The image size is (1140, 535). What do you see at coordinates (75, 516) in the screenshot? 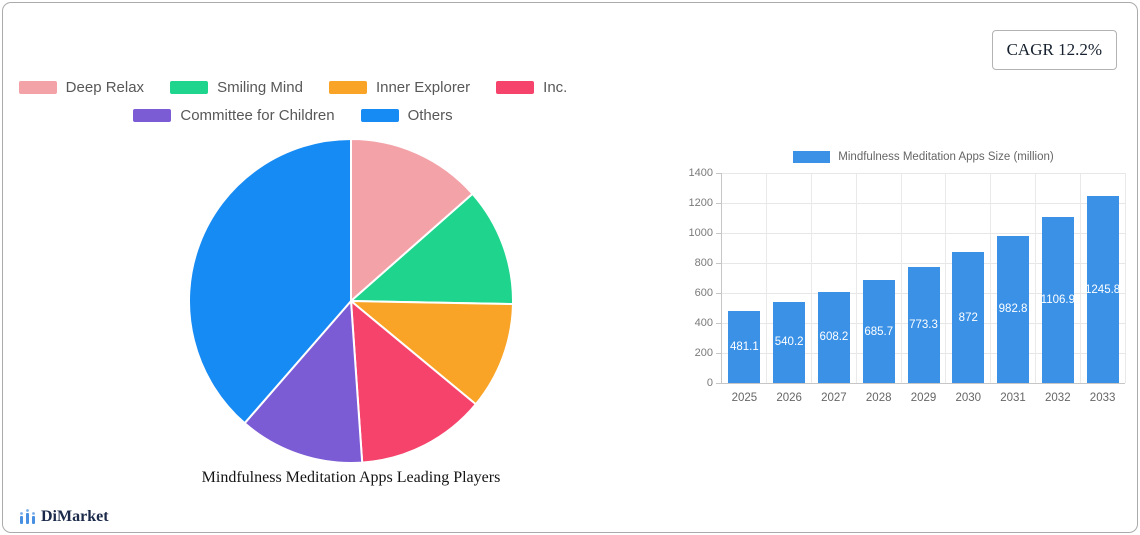
I see `logo-text: DiMarket` at bounding box center [75, 516].